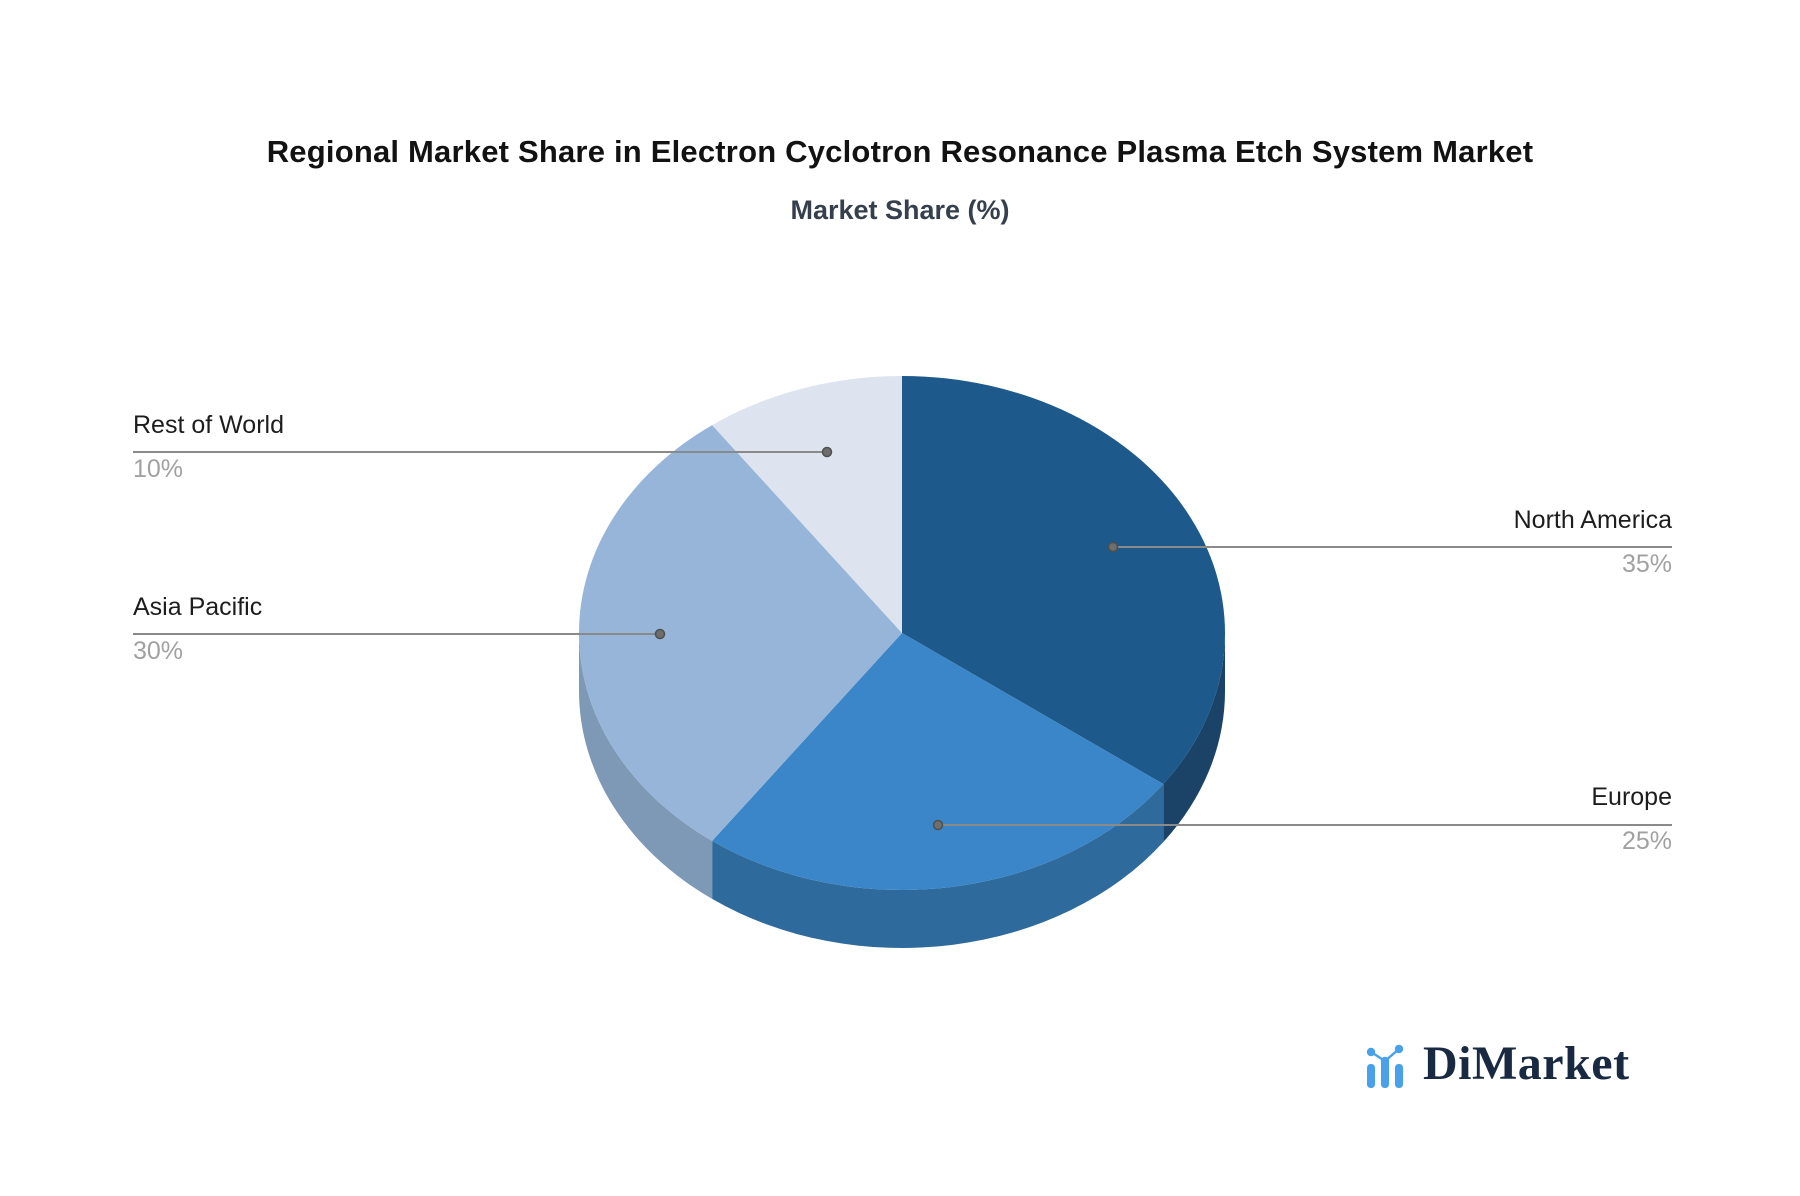  What do you see at coordinates (900, 210) in the screenshot?
I see `chart-subtitle: Market Share (%)` at bounding box center [900, 210].